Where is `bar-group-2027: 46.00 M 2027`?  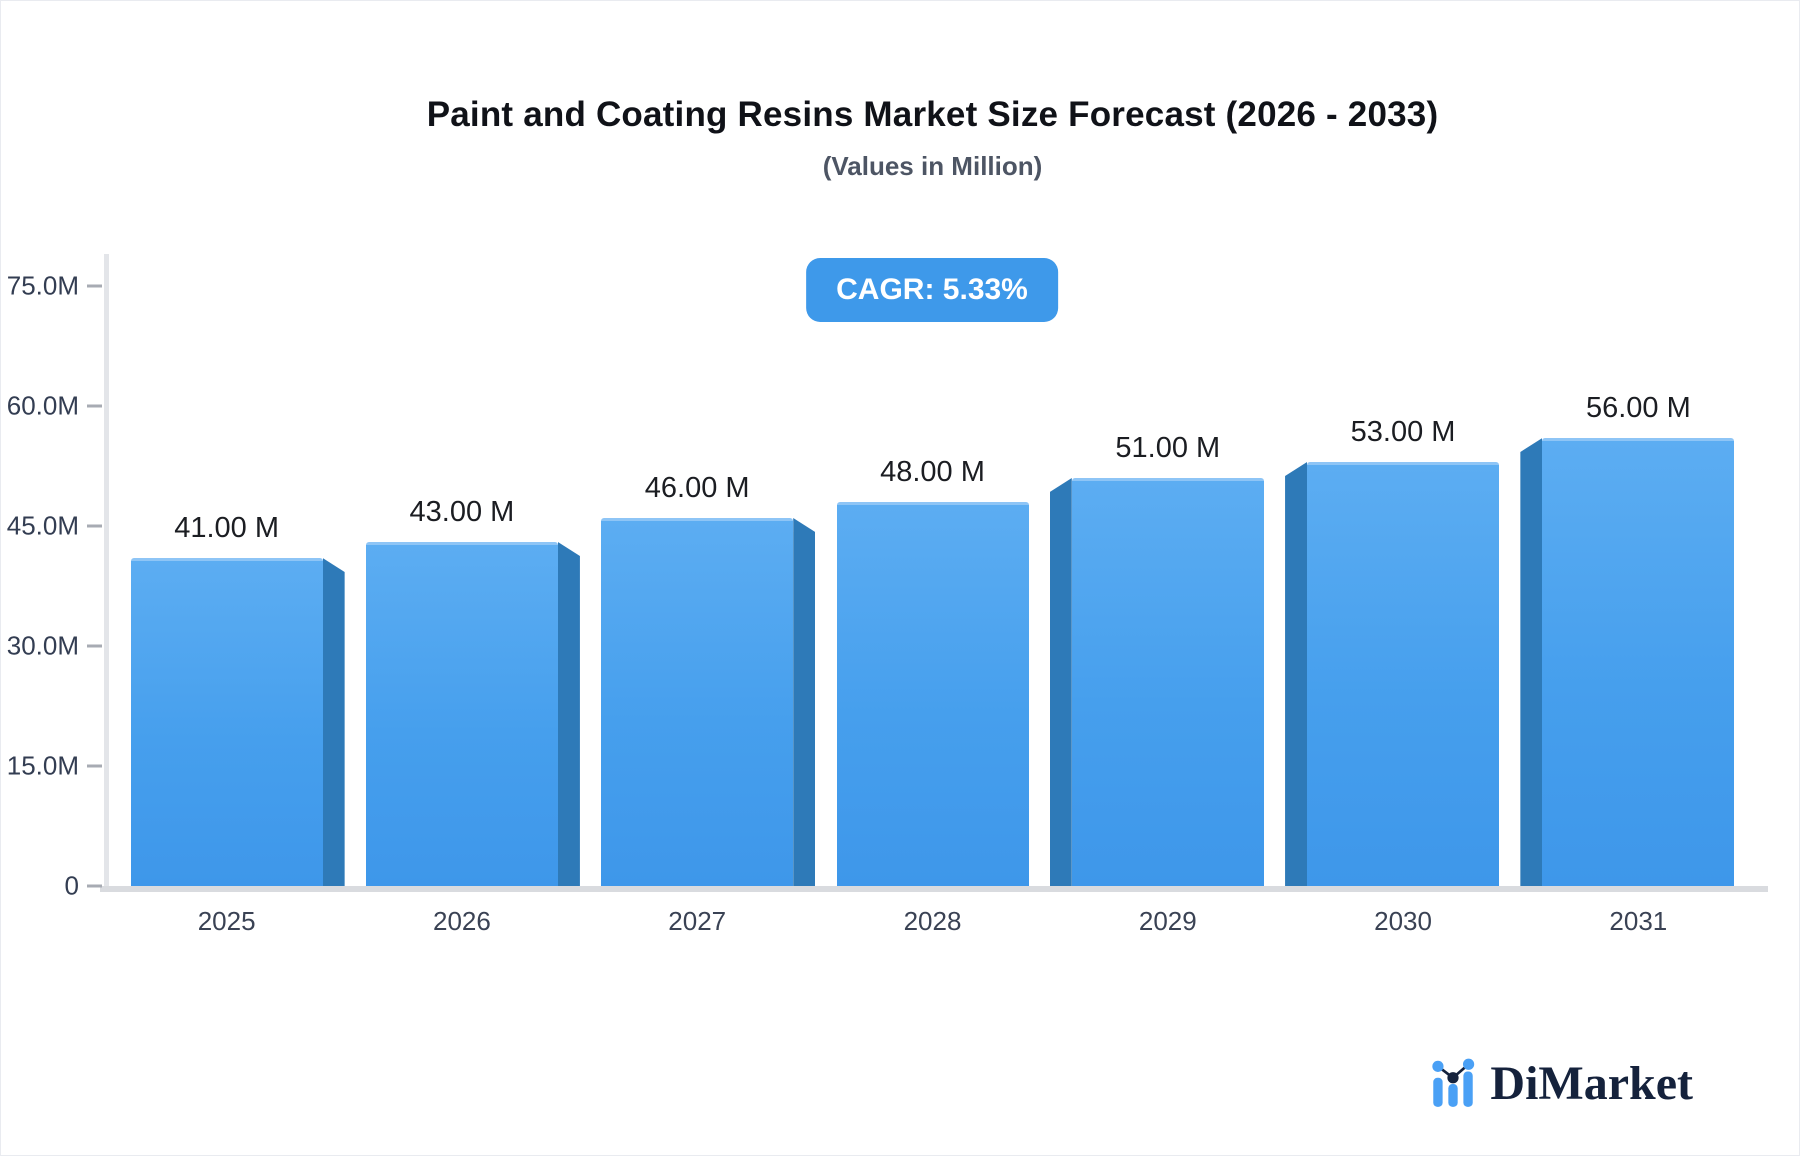
bar-group-2027: 46.00 M 2027 is located at coordinates (708, 611).